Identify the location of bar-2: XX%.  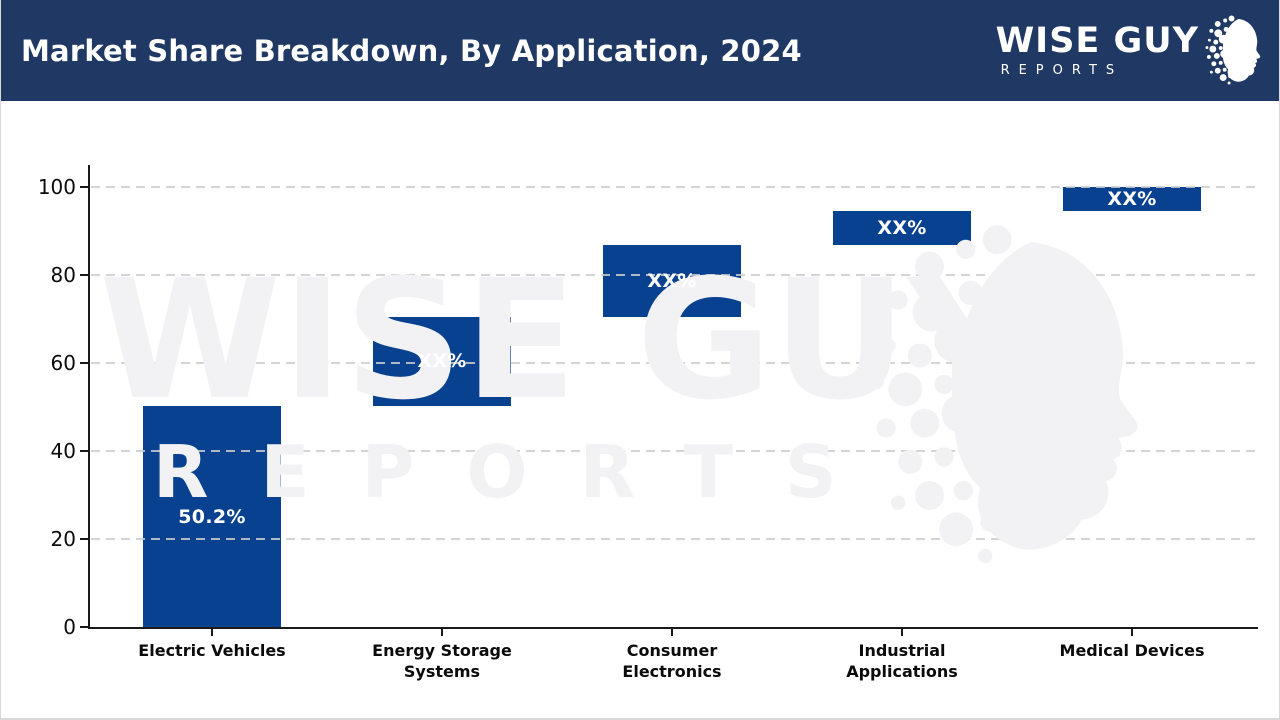
(442, 361).